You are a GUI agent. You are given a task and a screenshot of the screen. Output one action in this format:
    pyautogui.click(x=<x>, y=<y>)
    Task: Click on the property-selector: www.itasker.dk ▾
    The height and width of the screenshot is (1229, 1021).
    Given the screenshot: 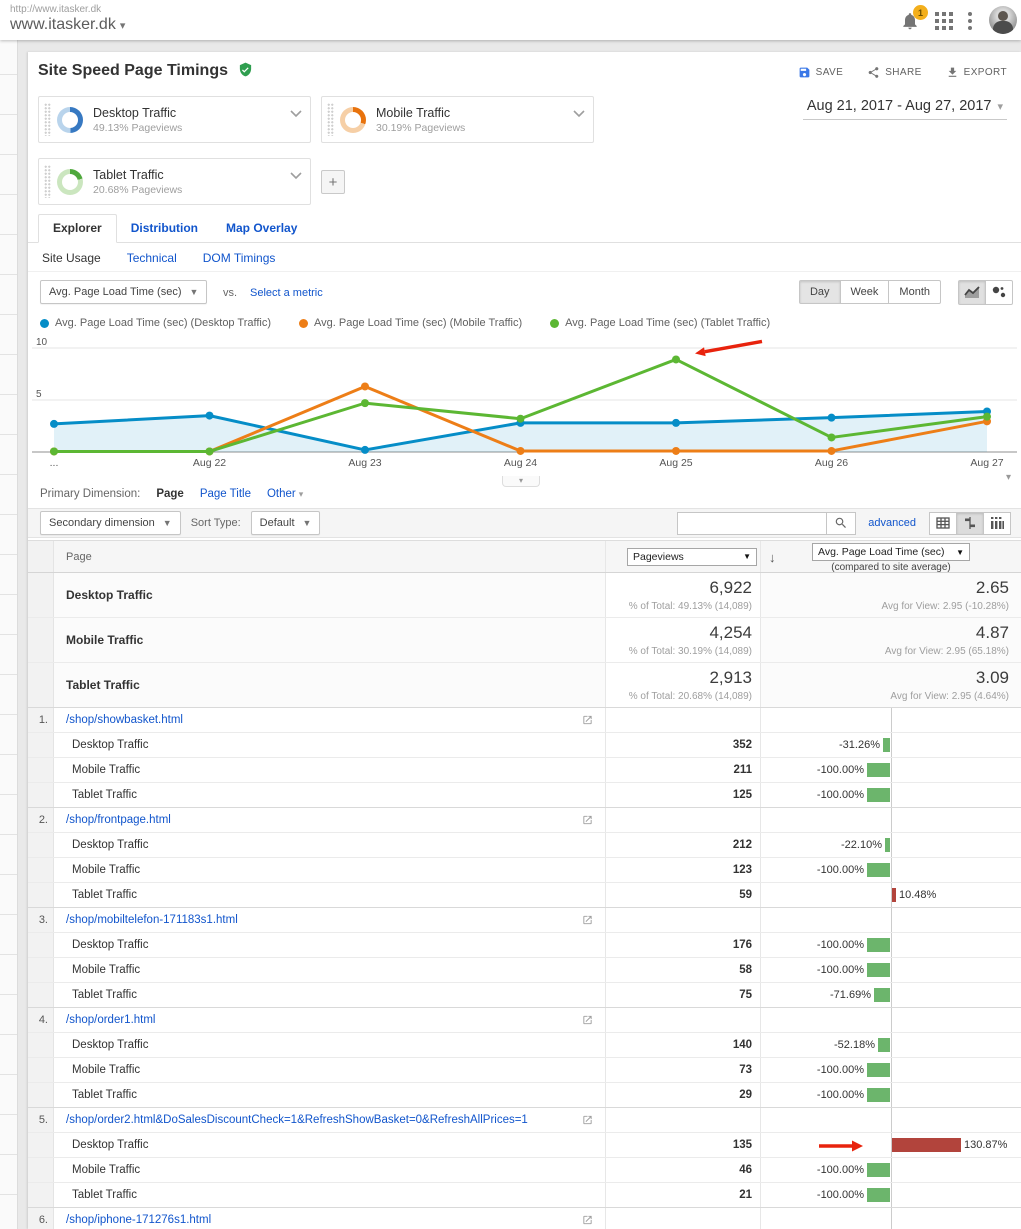 What is the action you would take?
    pyautogui.click(x=67, y=25)
    